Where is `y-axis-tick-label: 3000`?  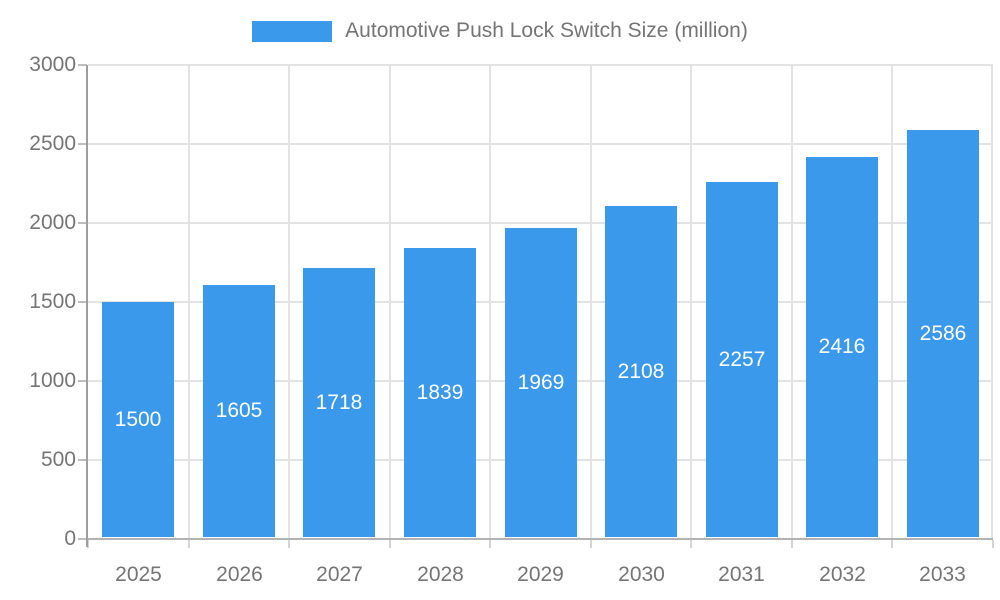 y-axis-tick-label: 3000 is located at coordinates (52, 64).